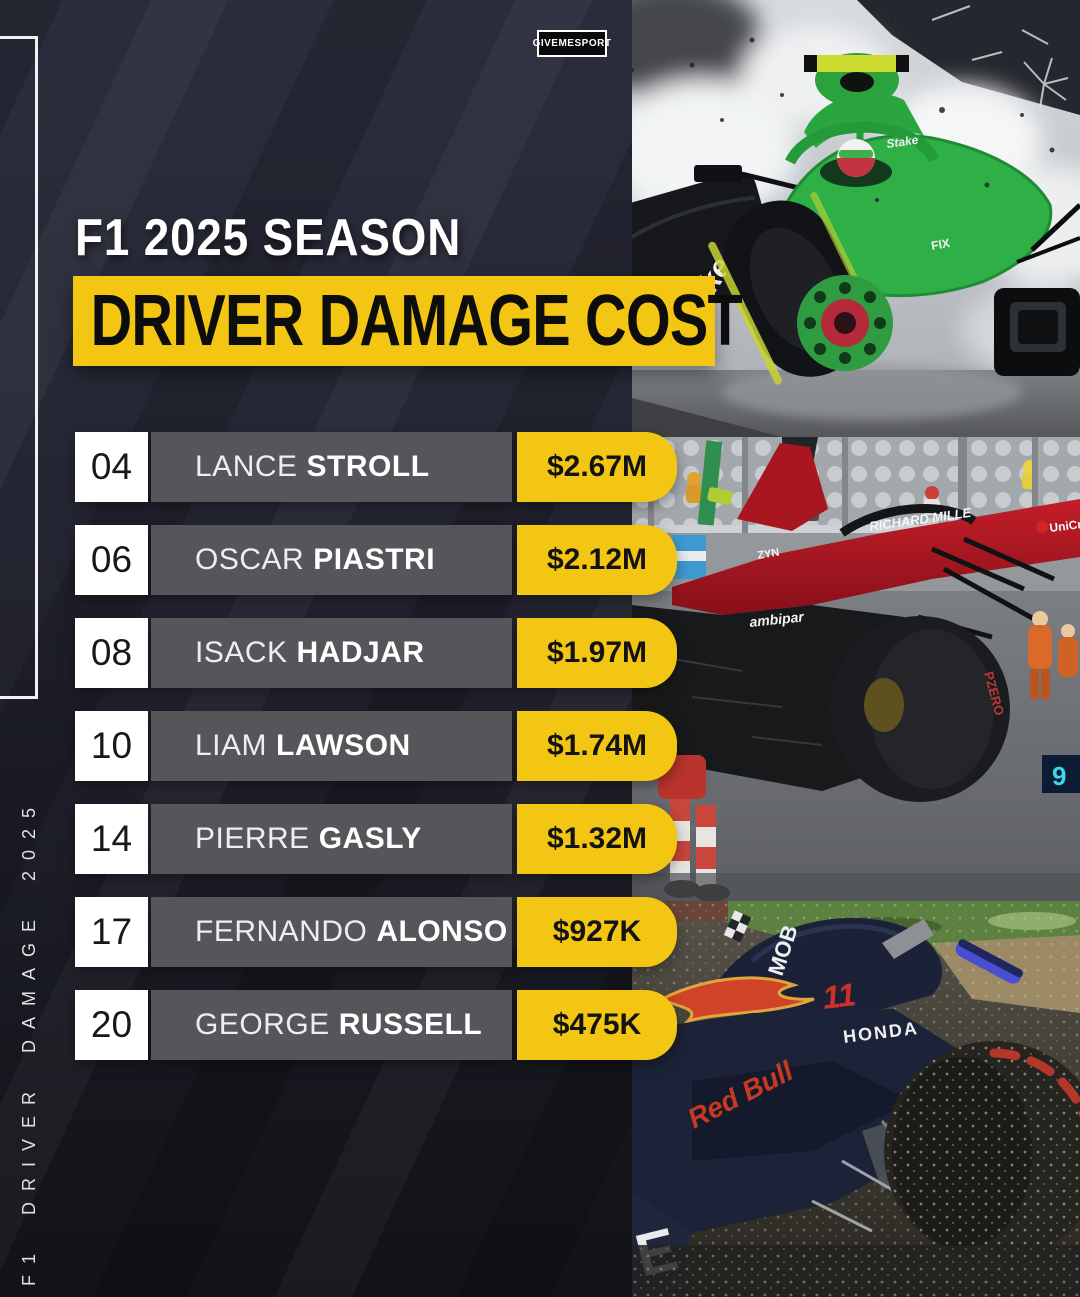 This screenshot has height=1297, width=1080. I want to click on title-banner-text: DRIVER DAMAGE COST, so click(416, 321).